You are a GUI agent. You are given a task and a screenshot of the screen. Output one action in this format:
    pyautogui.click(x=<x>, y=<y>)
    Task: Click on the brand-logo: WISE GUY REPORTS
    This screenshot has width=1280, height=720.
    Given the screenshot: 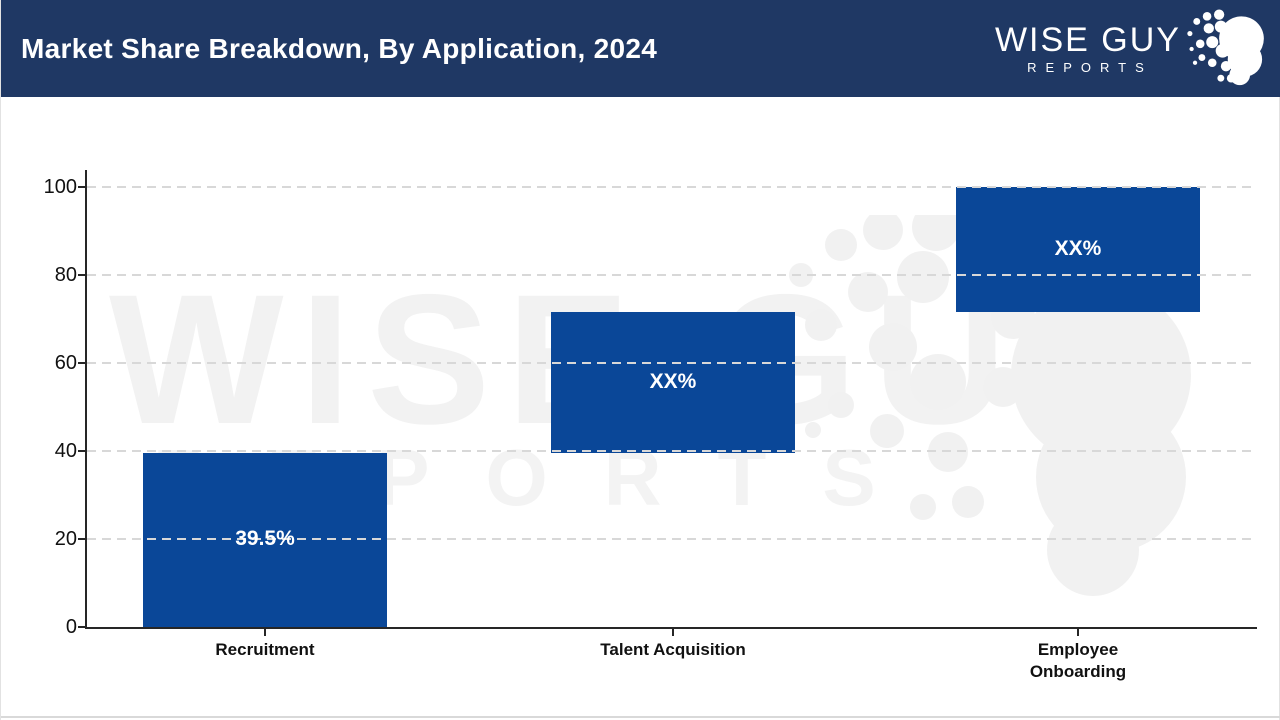 What is the action you would take?
    pyautogui.click(x=1132, y=49)
    